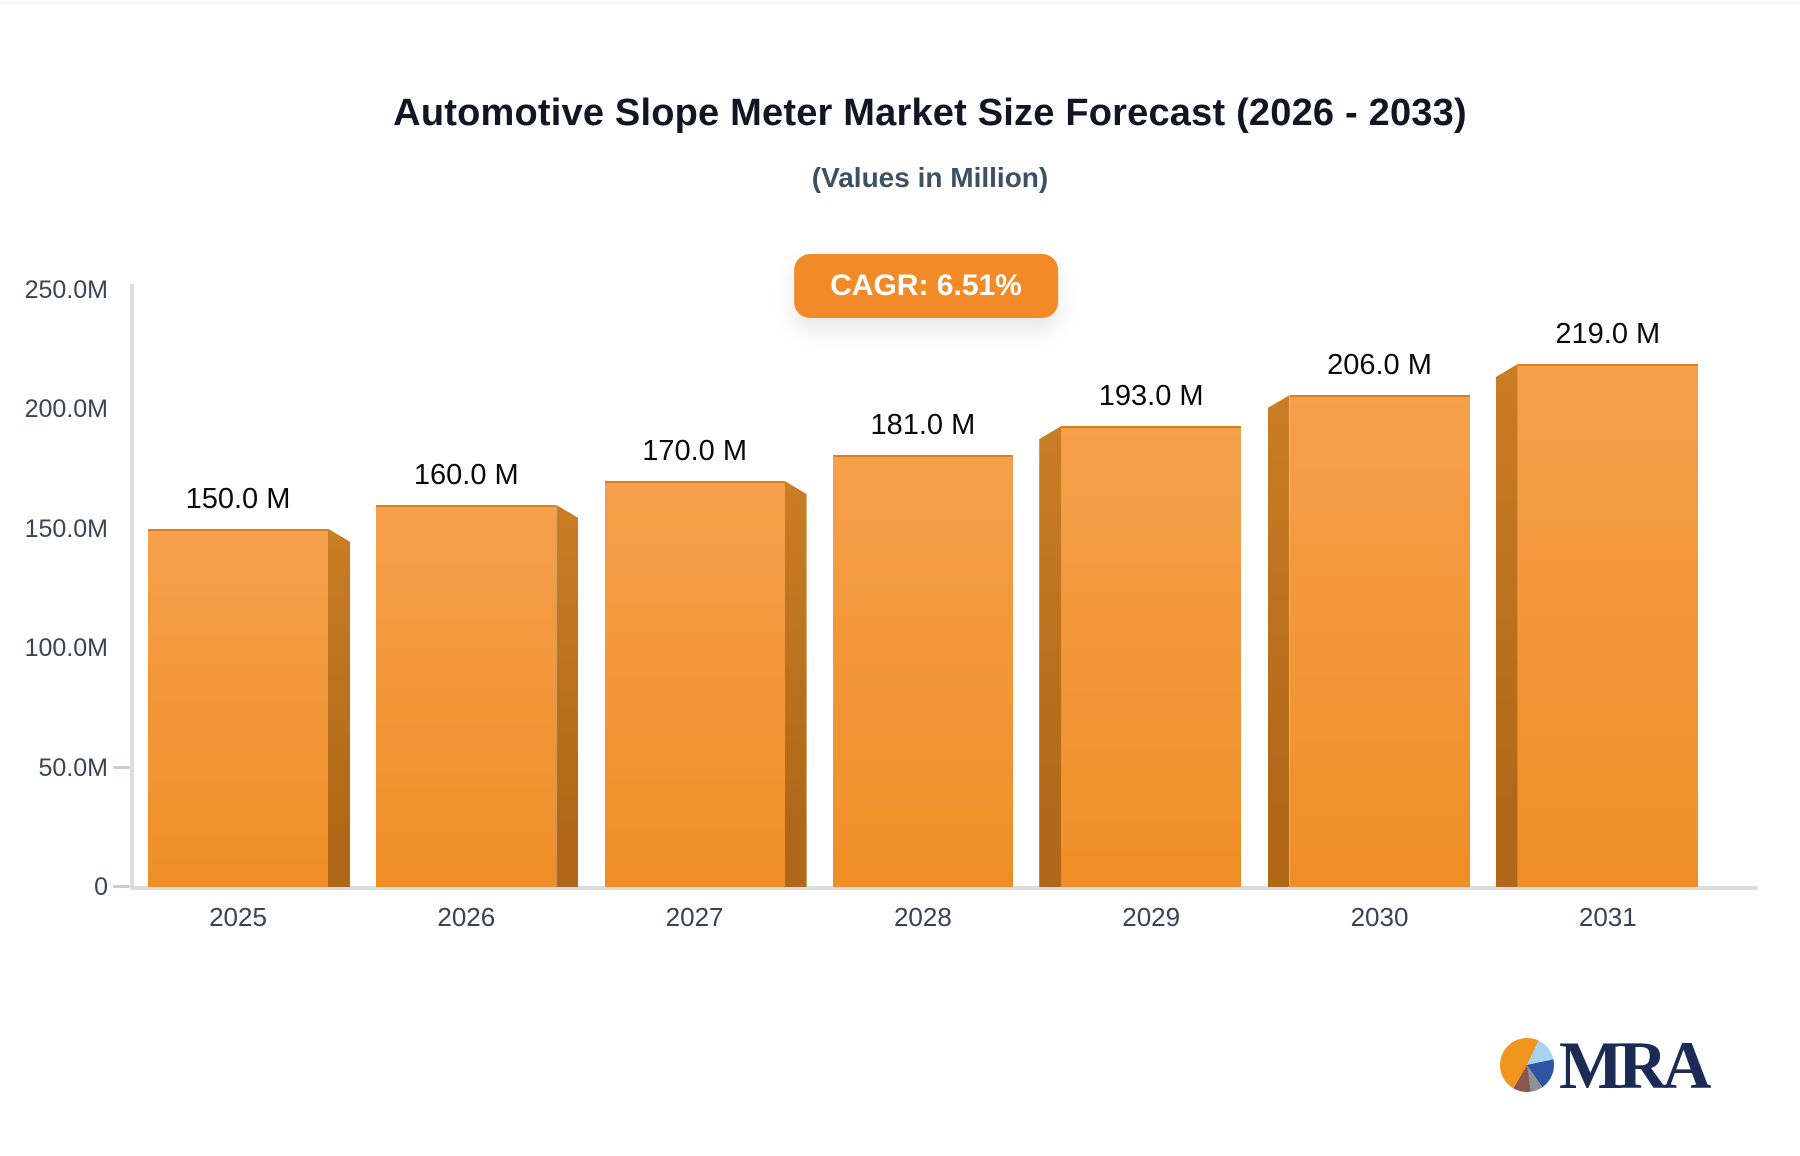 This screenshot has height=1156, width=1800. I want to click on brand-logo-text: MRA, so click(1635, 1065).